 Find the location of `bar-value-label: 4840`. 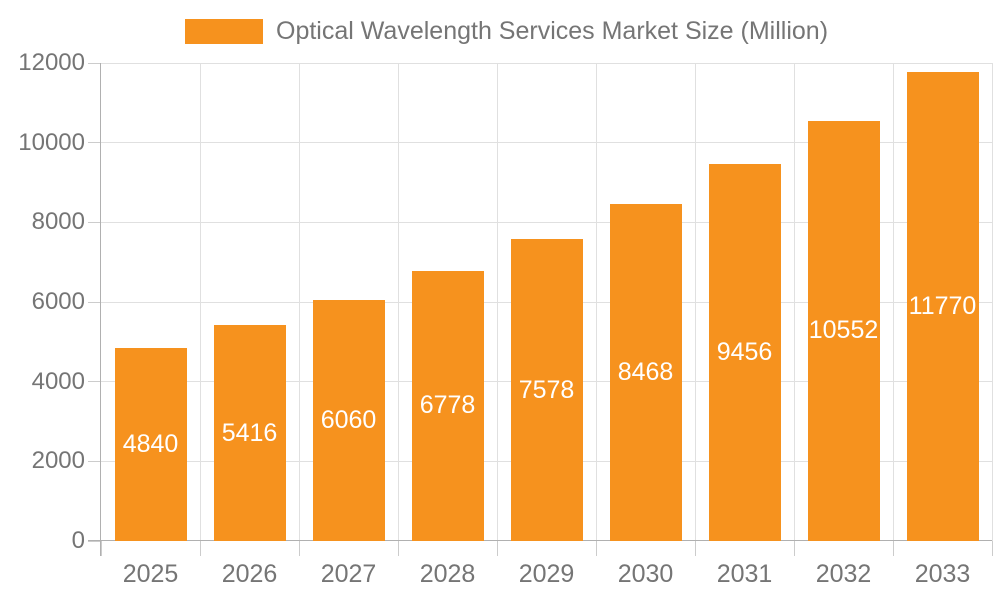

bar-value-label: 4840 is located at coordinates (150, 444).